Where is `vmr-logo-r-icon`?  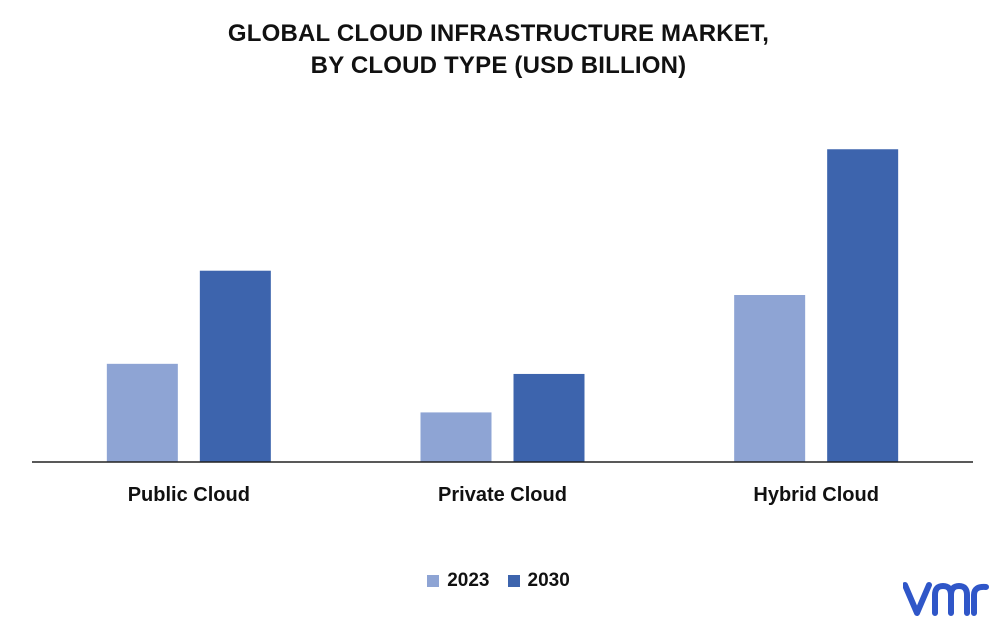 vmr-logo-r-icon is located at coordinates (980, 599).